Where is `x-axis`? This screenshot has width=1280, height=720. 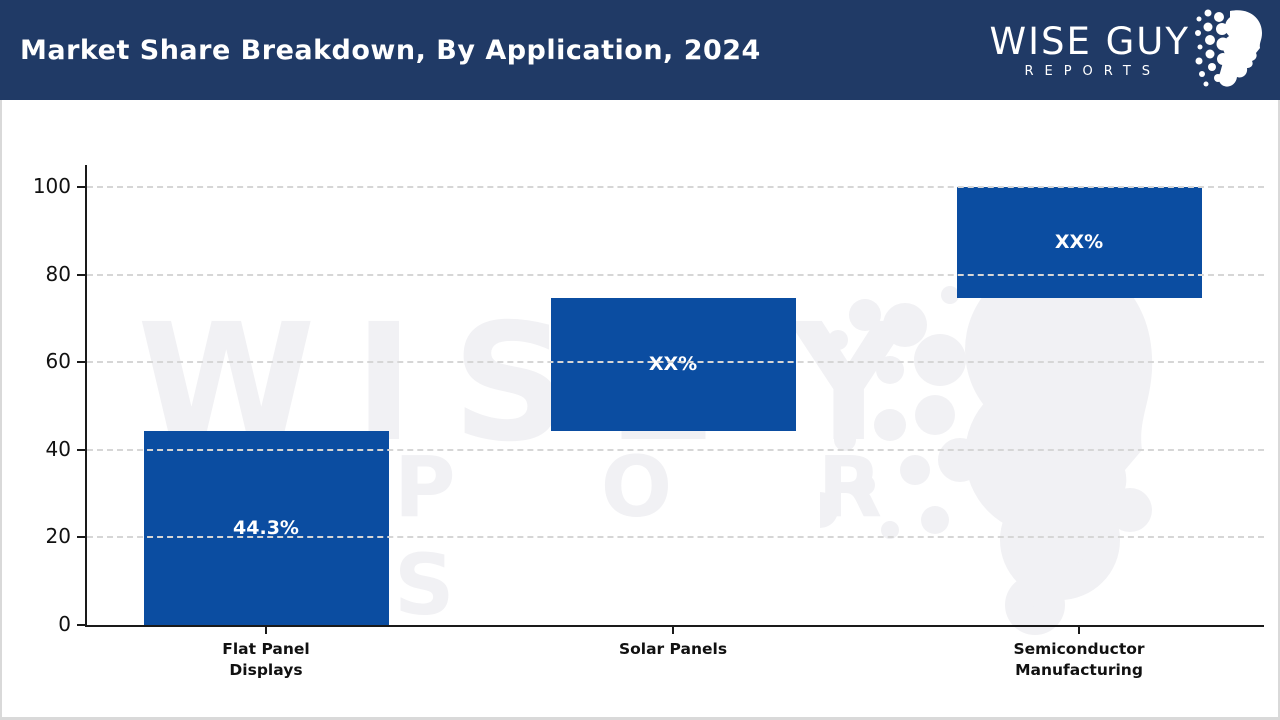 x-axis is located at coordinates (674, 626).